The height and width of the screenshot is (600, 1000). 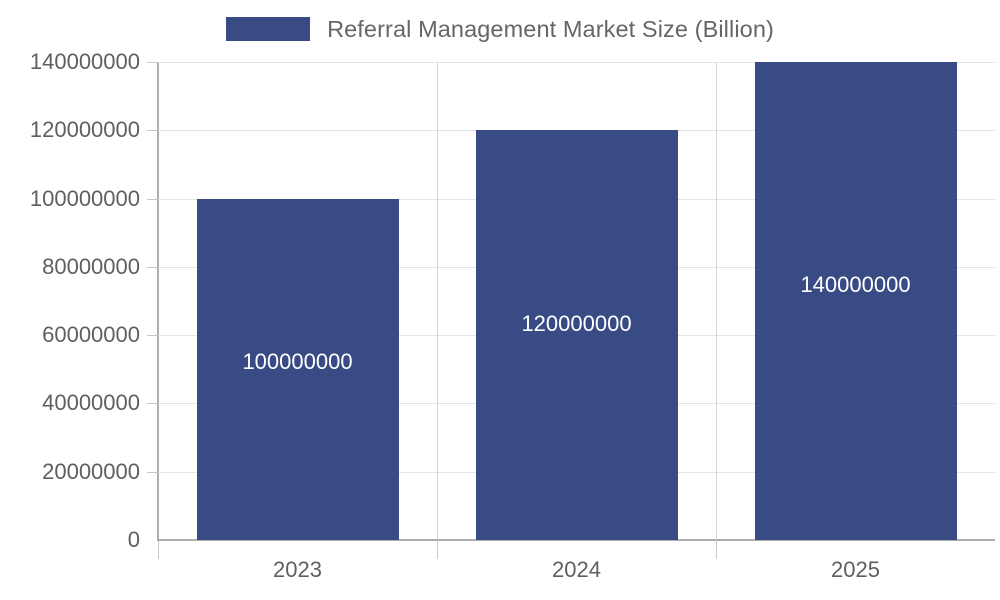 What do you see at coordinates (84, 61) in the screenshot?
I see `y-axis-tick-label: 140000000` at bounding box center [84, 61].